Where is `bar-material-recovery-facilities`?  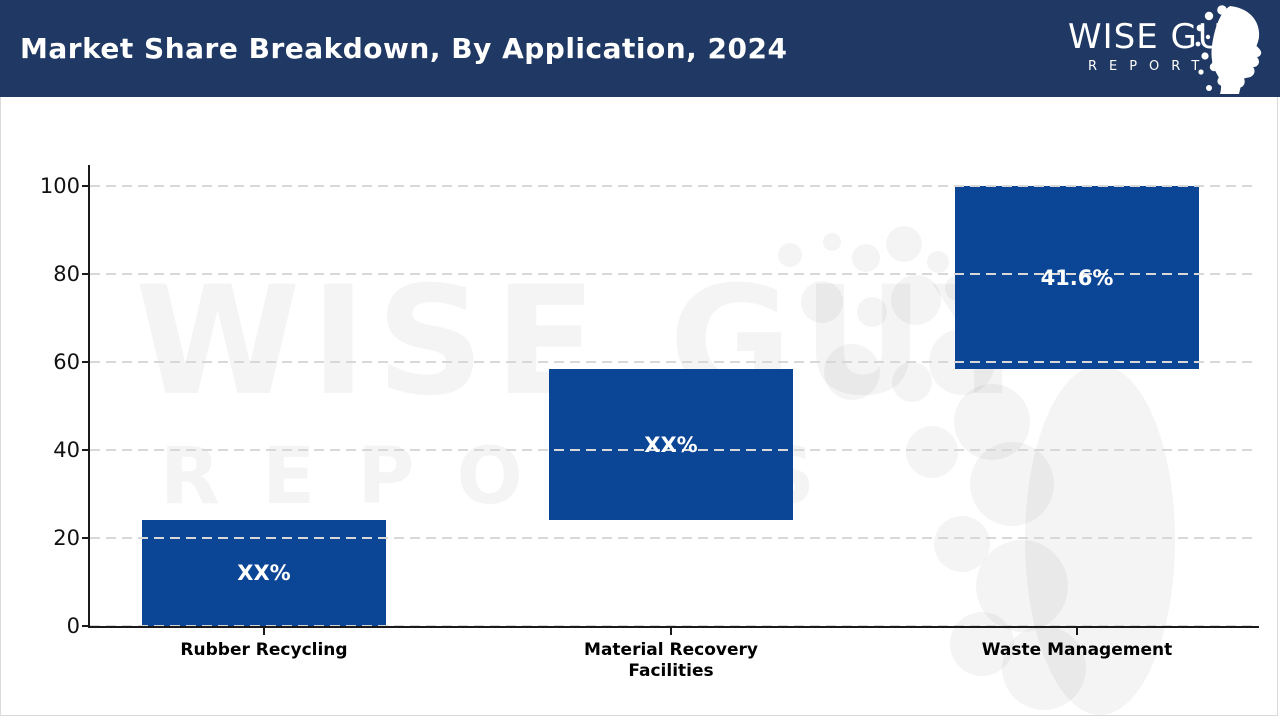 bar-material-recovery-facilities is located at coordinates (671, 445).